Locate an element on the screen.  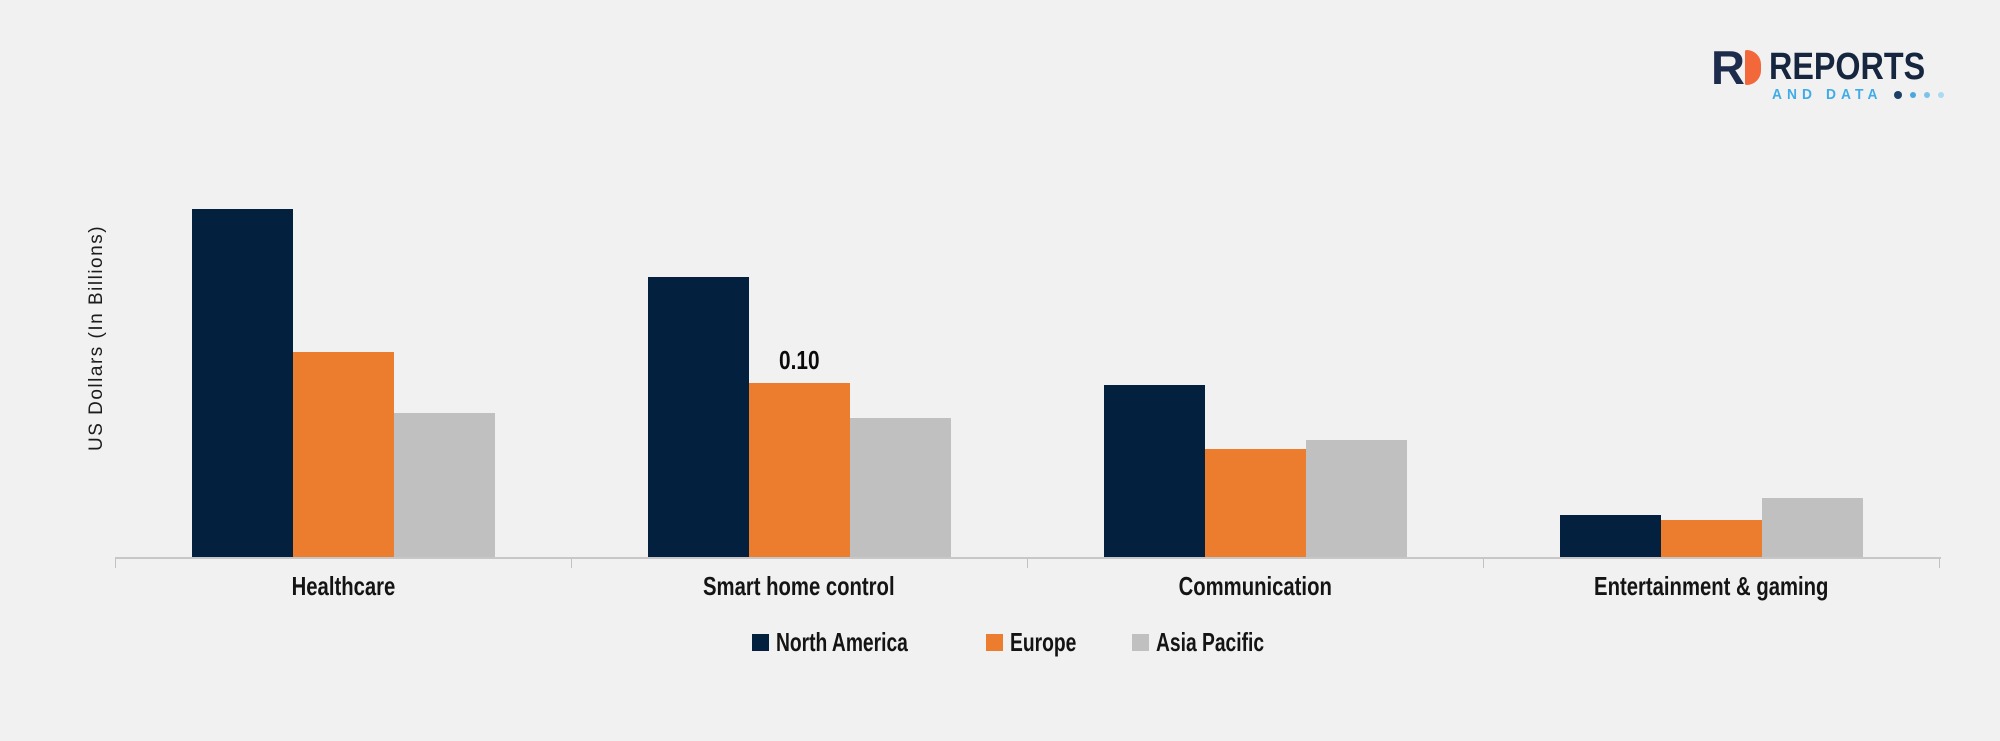
legend: North America Europe Asia Pacific is located at coordinates (1027, 641).